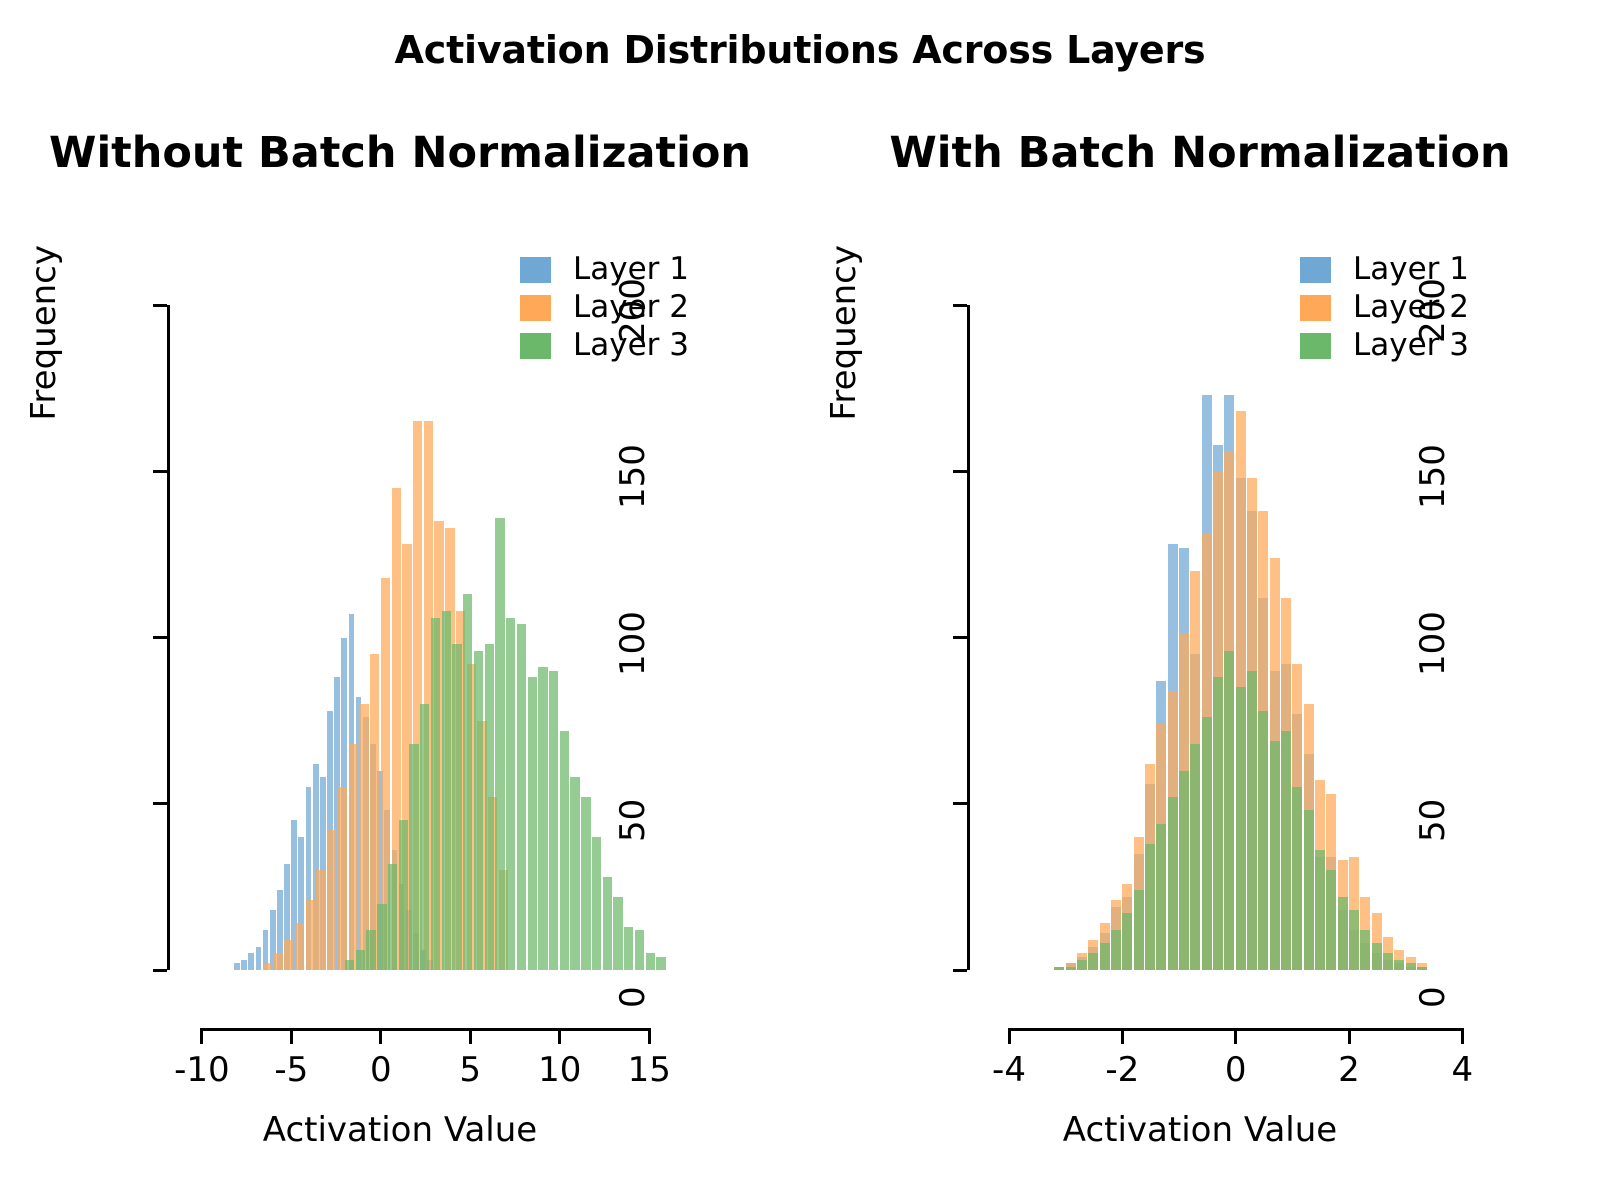  Describe the element at coordinates (400, 1130) in the screenshot. I see `x-axis-title-left: Activation Value` at that location.